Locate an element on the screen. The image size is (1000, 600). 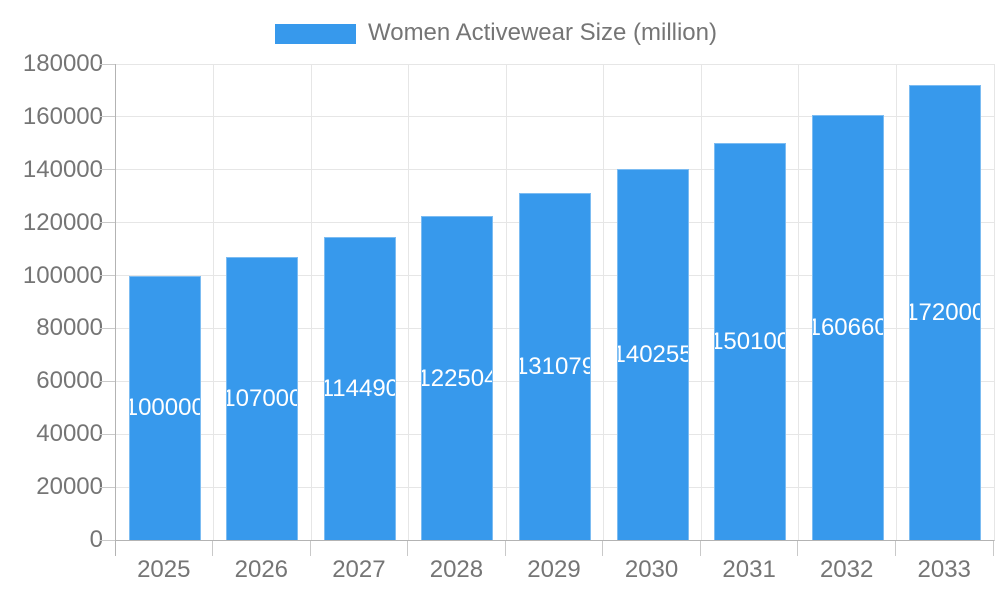
bar-value-label: 114490 is located at coordinates (359, 389).